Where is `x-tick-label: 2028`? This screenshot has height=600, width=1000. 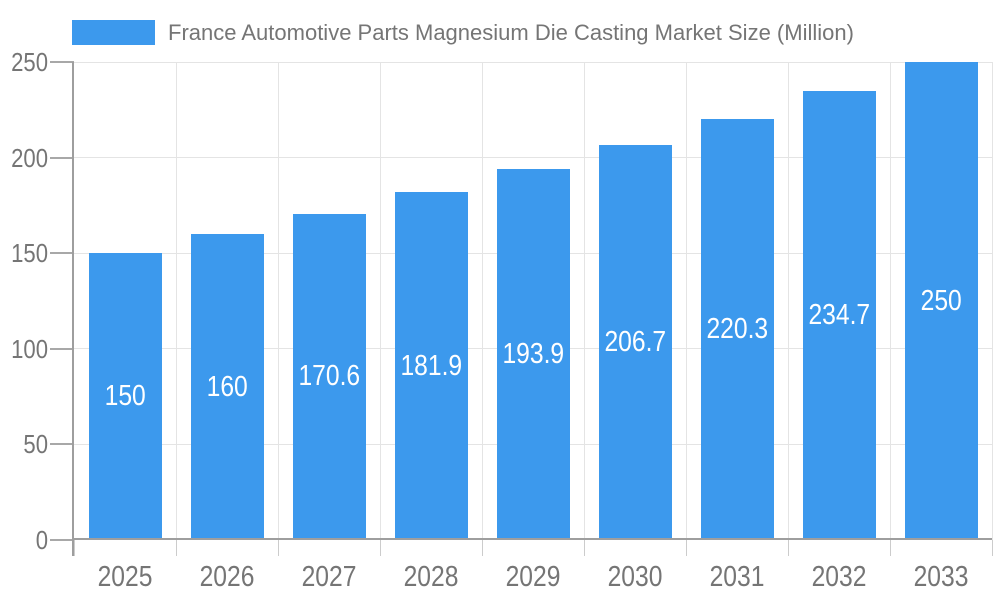 x-tick-label: 2028 is located at coordinates (431, 577).